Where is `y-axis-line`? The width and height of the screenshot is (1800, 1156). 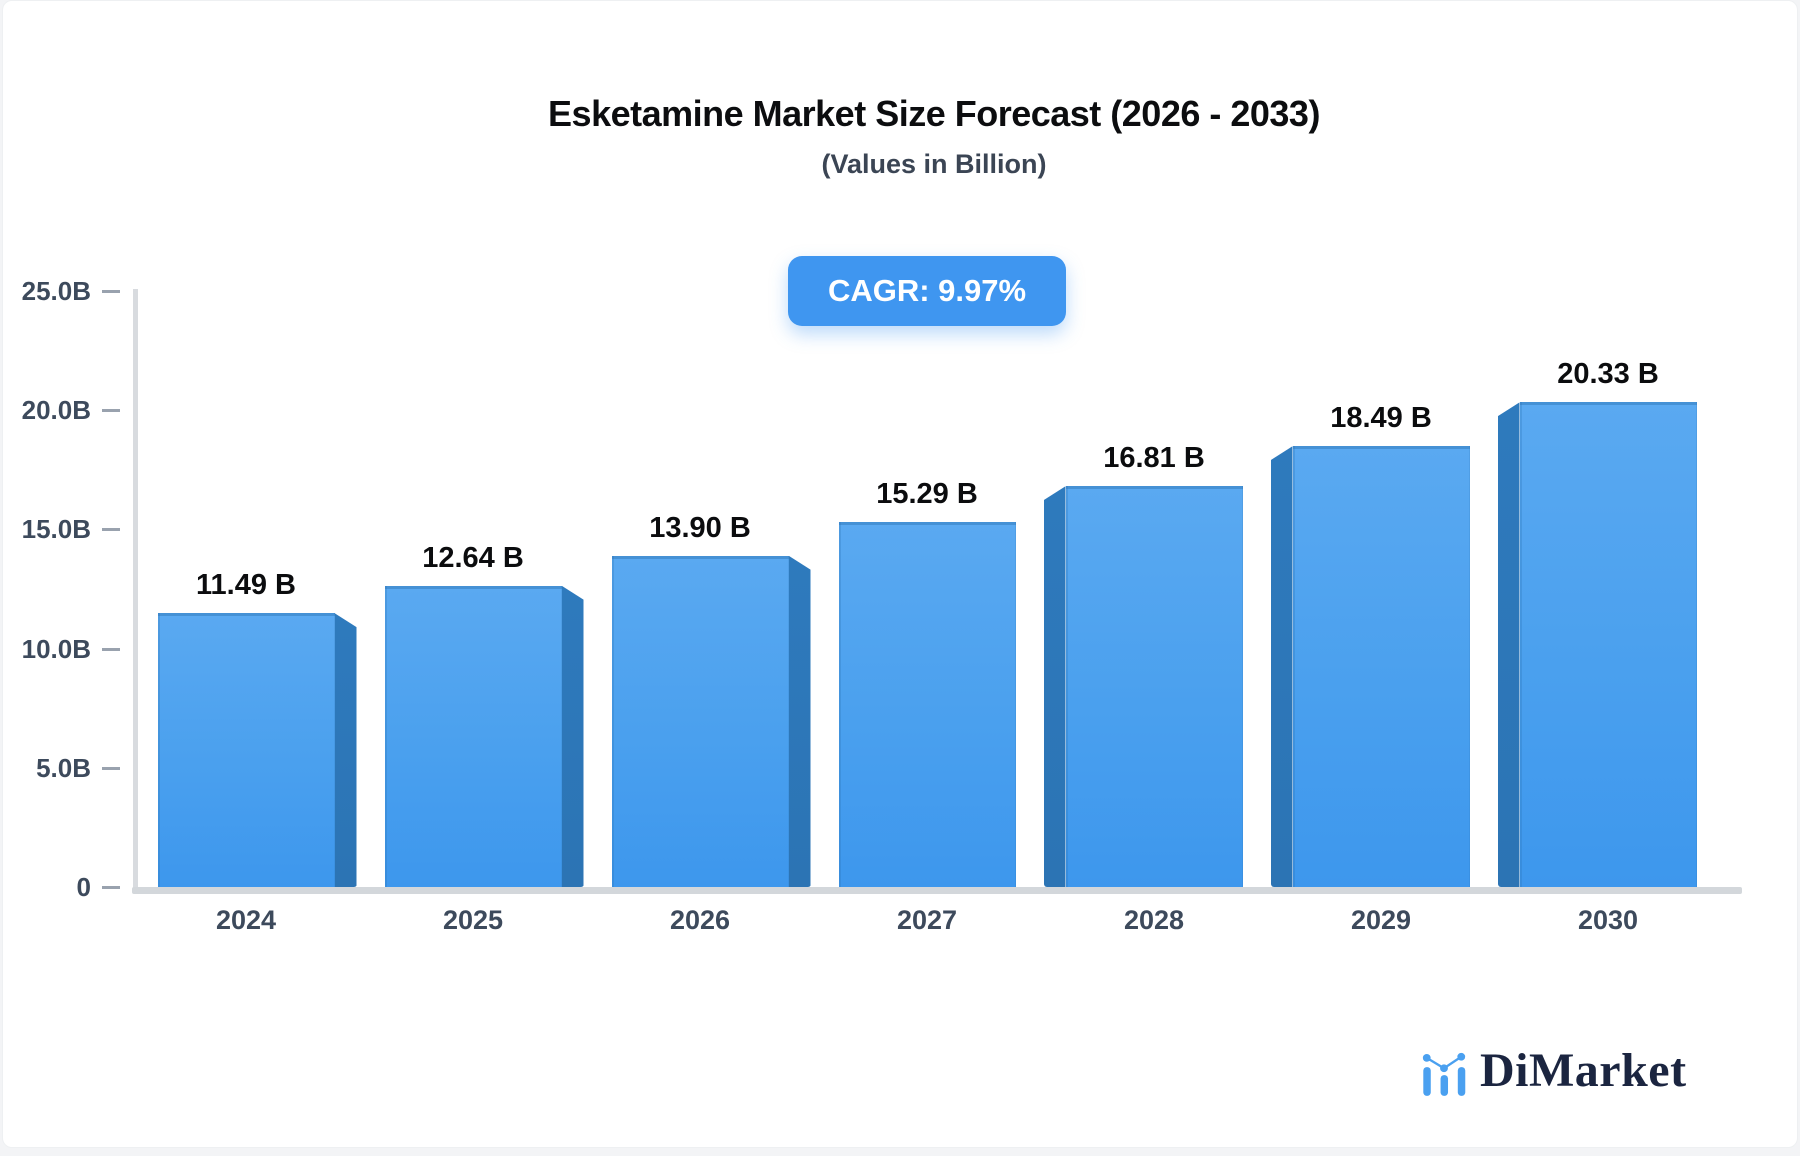
y-axis-line is located at coordinates (135, 589).